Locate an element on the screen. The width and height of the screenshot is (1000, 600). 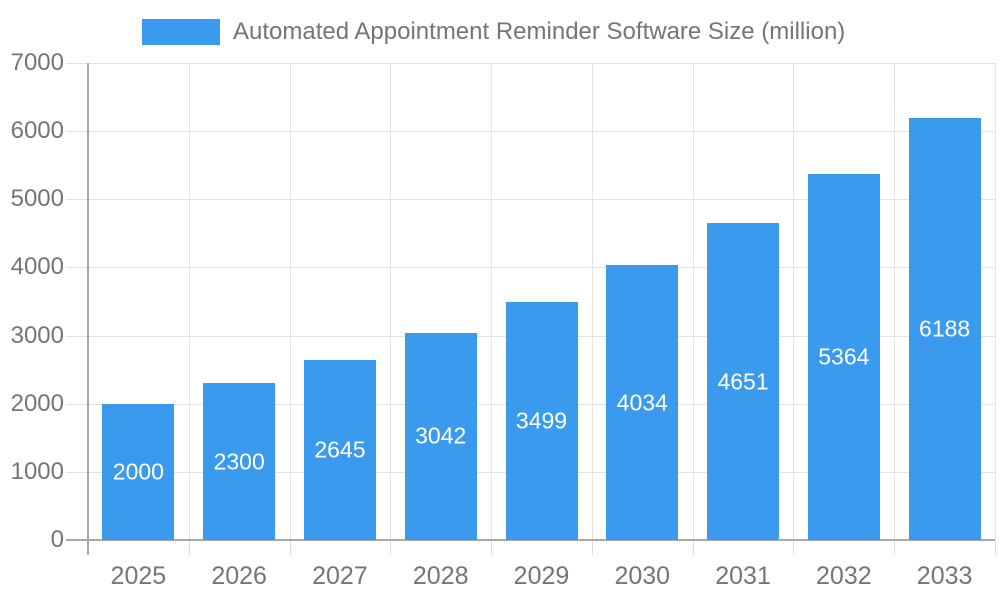
x-tick-label: 2028 is located at coordinates (440, 576).